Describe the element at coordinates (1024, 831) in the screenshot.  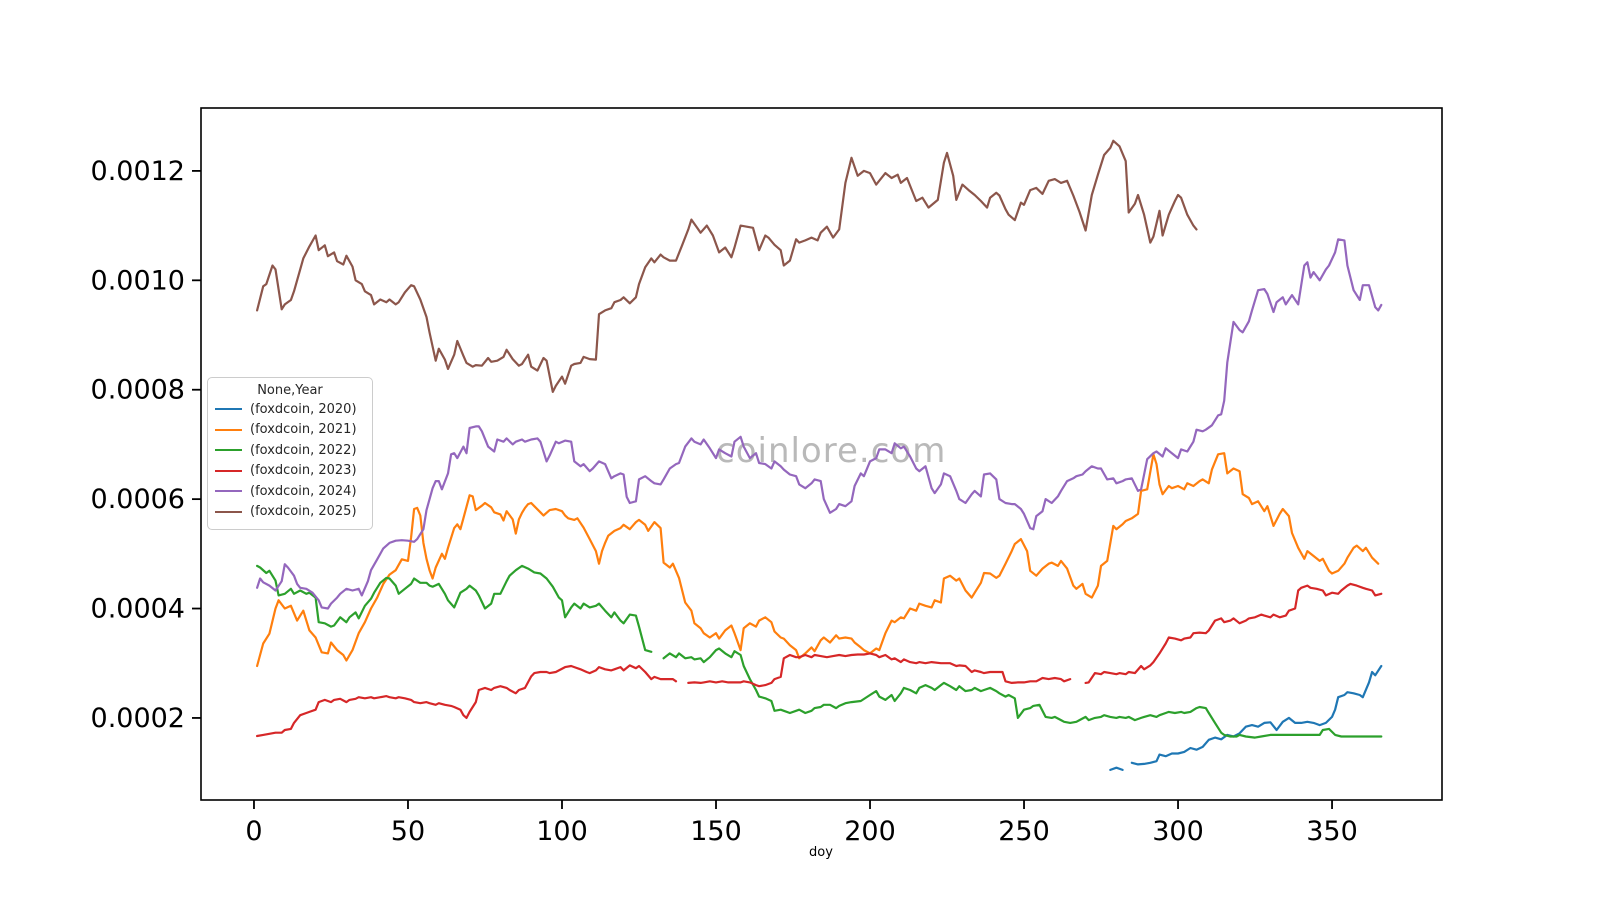
I see `x-tick-label: 250` at that location.